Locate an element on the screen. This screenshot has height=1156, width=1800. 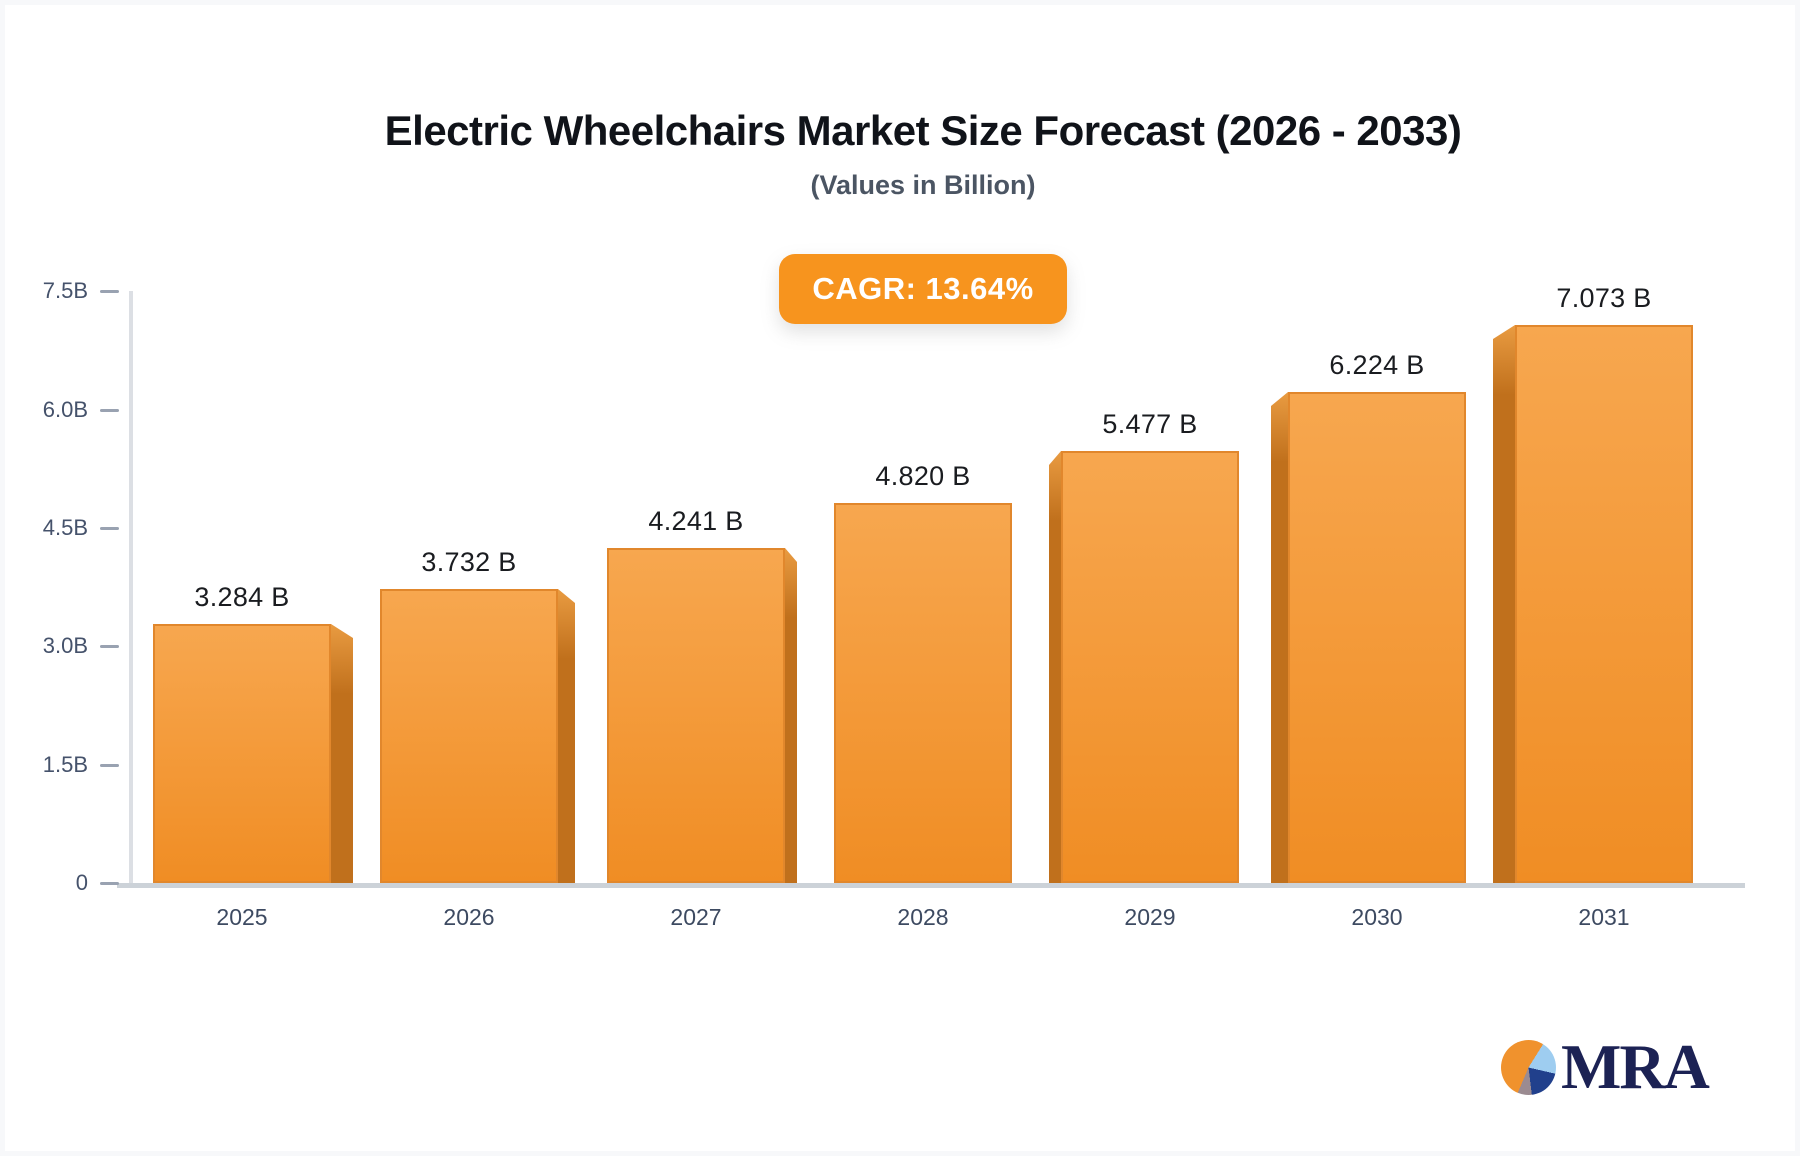
y-axis-line is located at coordinates (131, 587).